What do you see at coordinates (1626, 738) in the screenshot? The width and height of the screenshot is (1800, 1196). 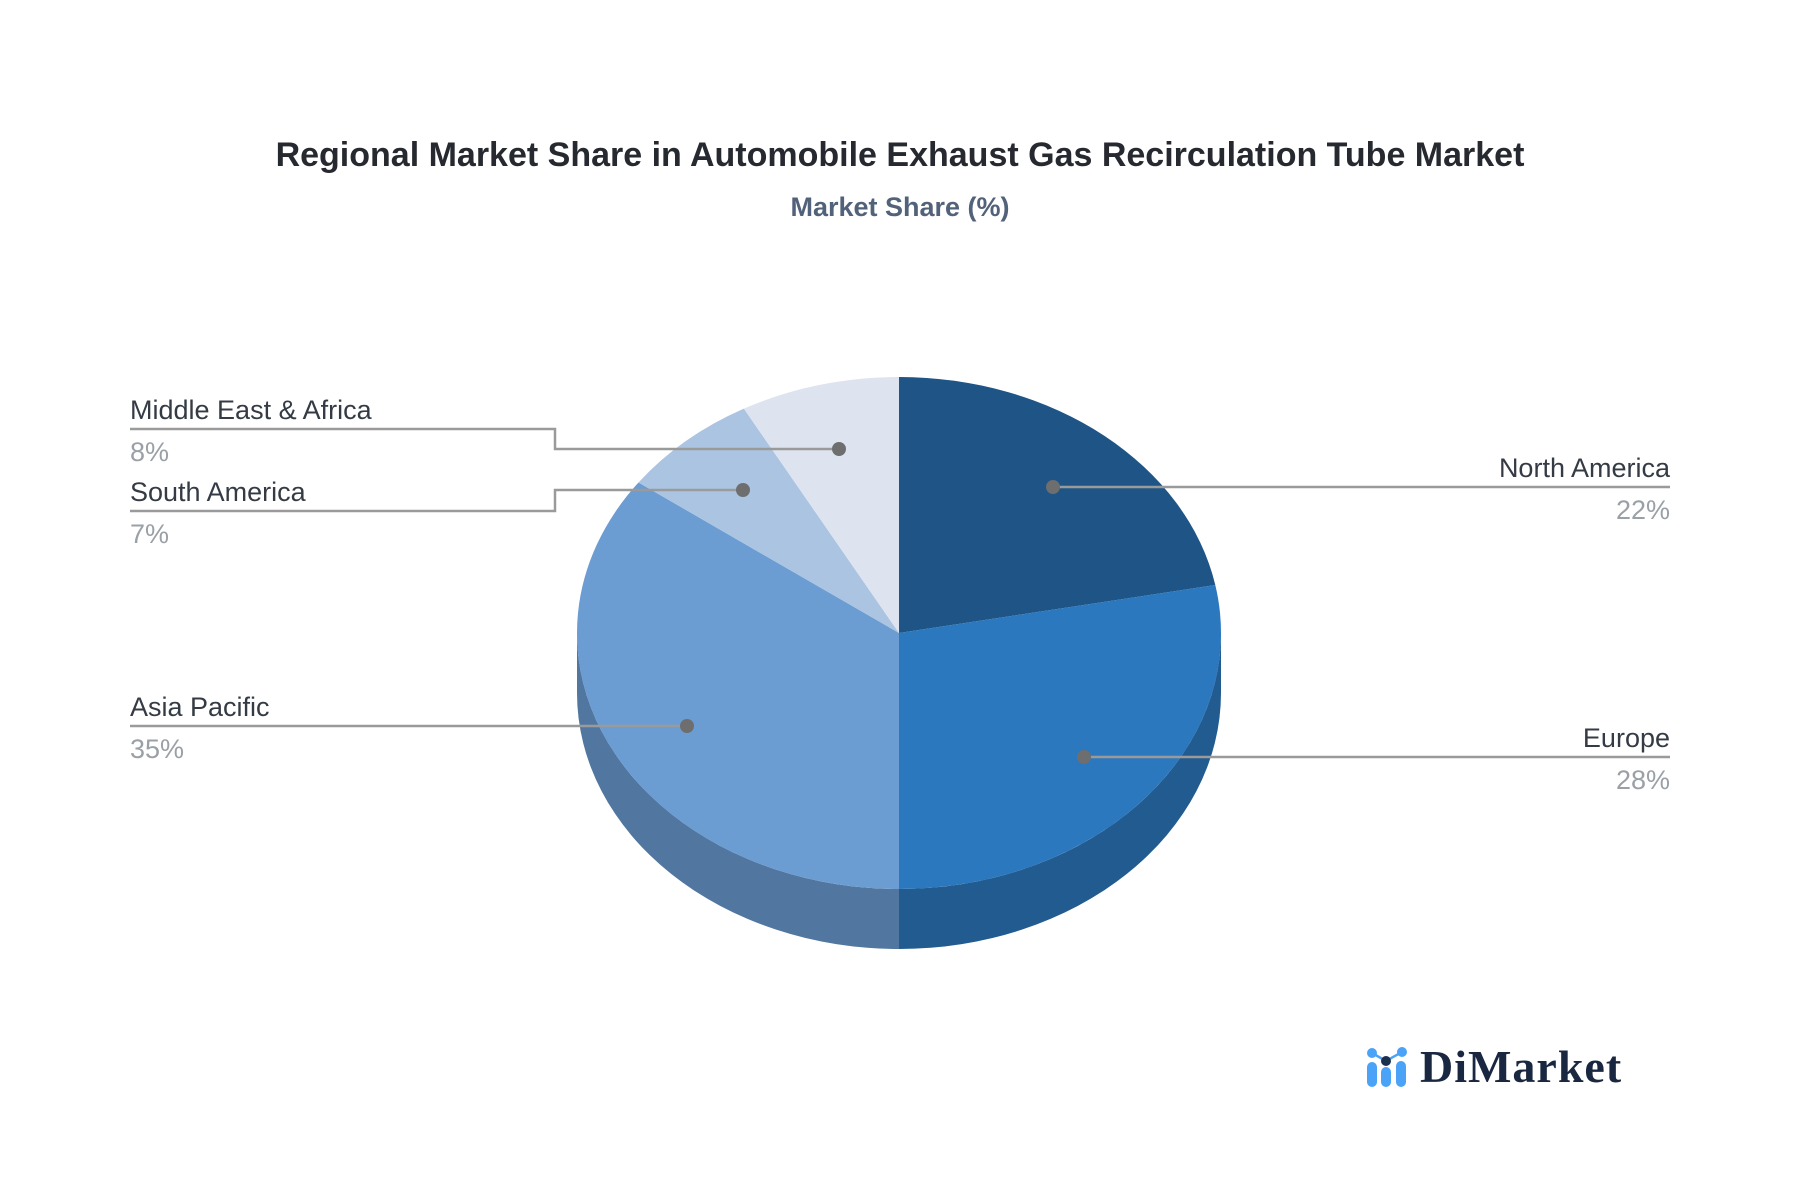 I see `label-europe: Europe` at bounding box center [1626, 738].